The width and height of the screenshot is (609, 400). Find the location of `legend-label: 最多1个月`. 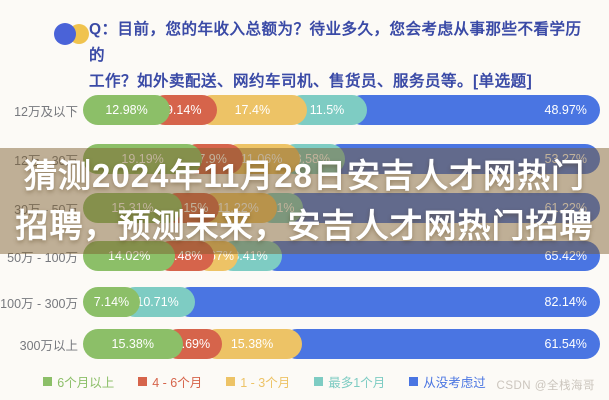

legend-label: 最多1个月 is located at coordinates (357, 383).